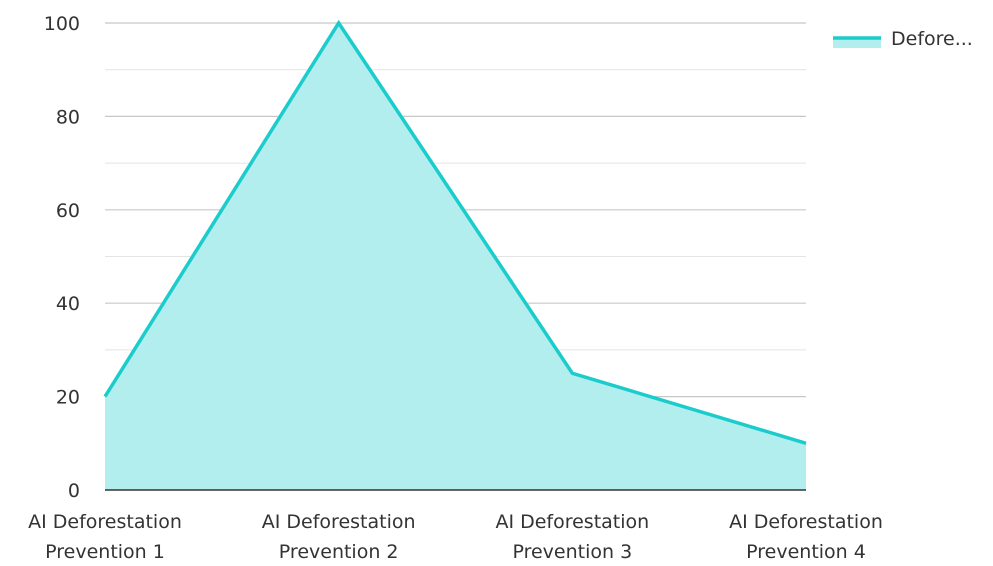 The width and height of the screenshot is (993, 566). What do you see at coordinates (62, 24) in the screenshot?
I see `y-tick-label: 100` at bounding box center [62, 24].